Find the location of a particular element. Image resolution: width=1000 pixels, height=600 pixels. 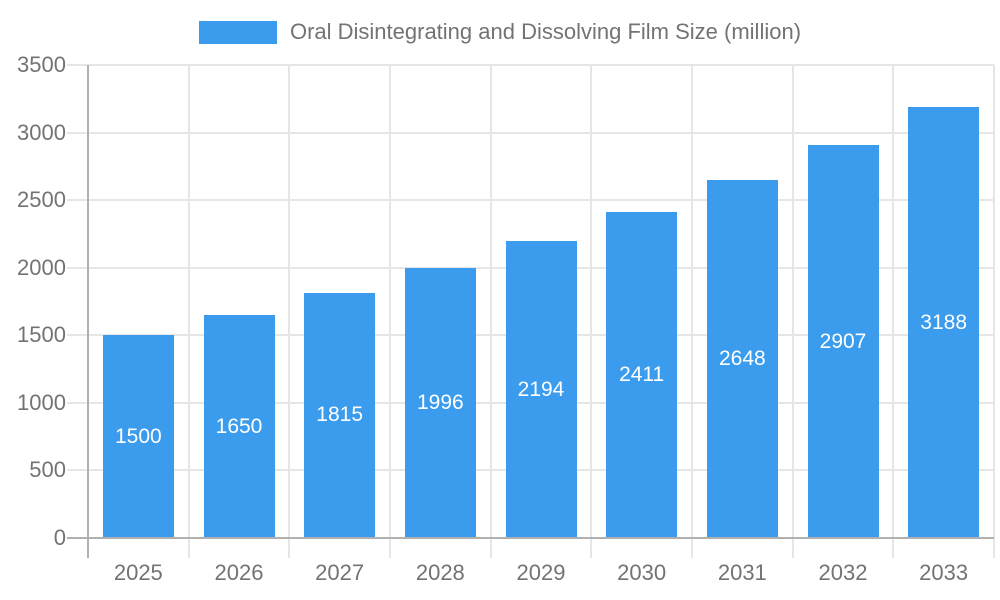

bar-value-label: 1815 is located at coordinates (340, 415).